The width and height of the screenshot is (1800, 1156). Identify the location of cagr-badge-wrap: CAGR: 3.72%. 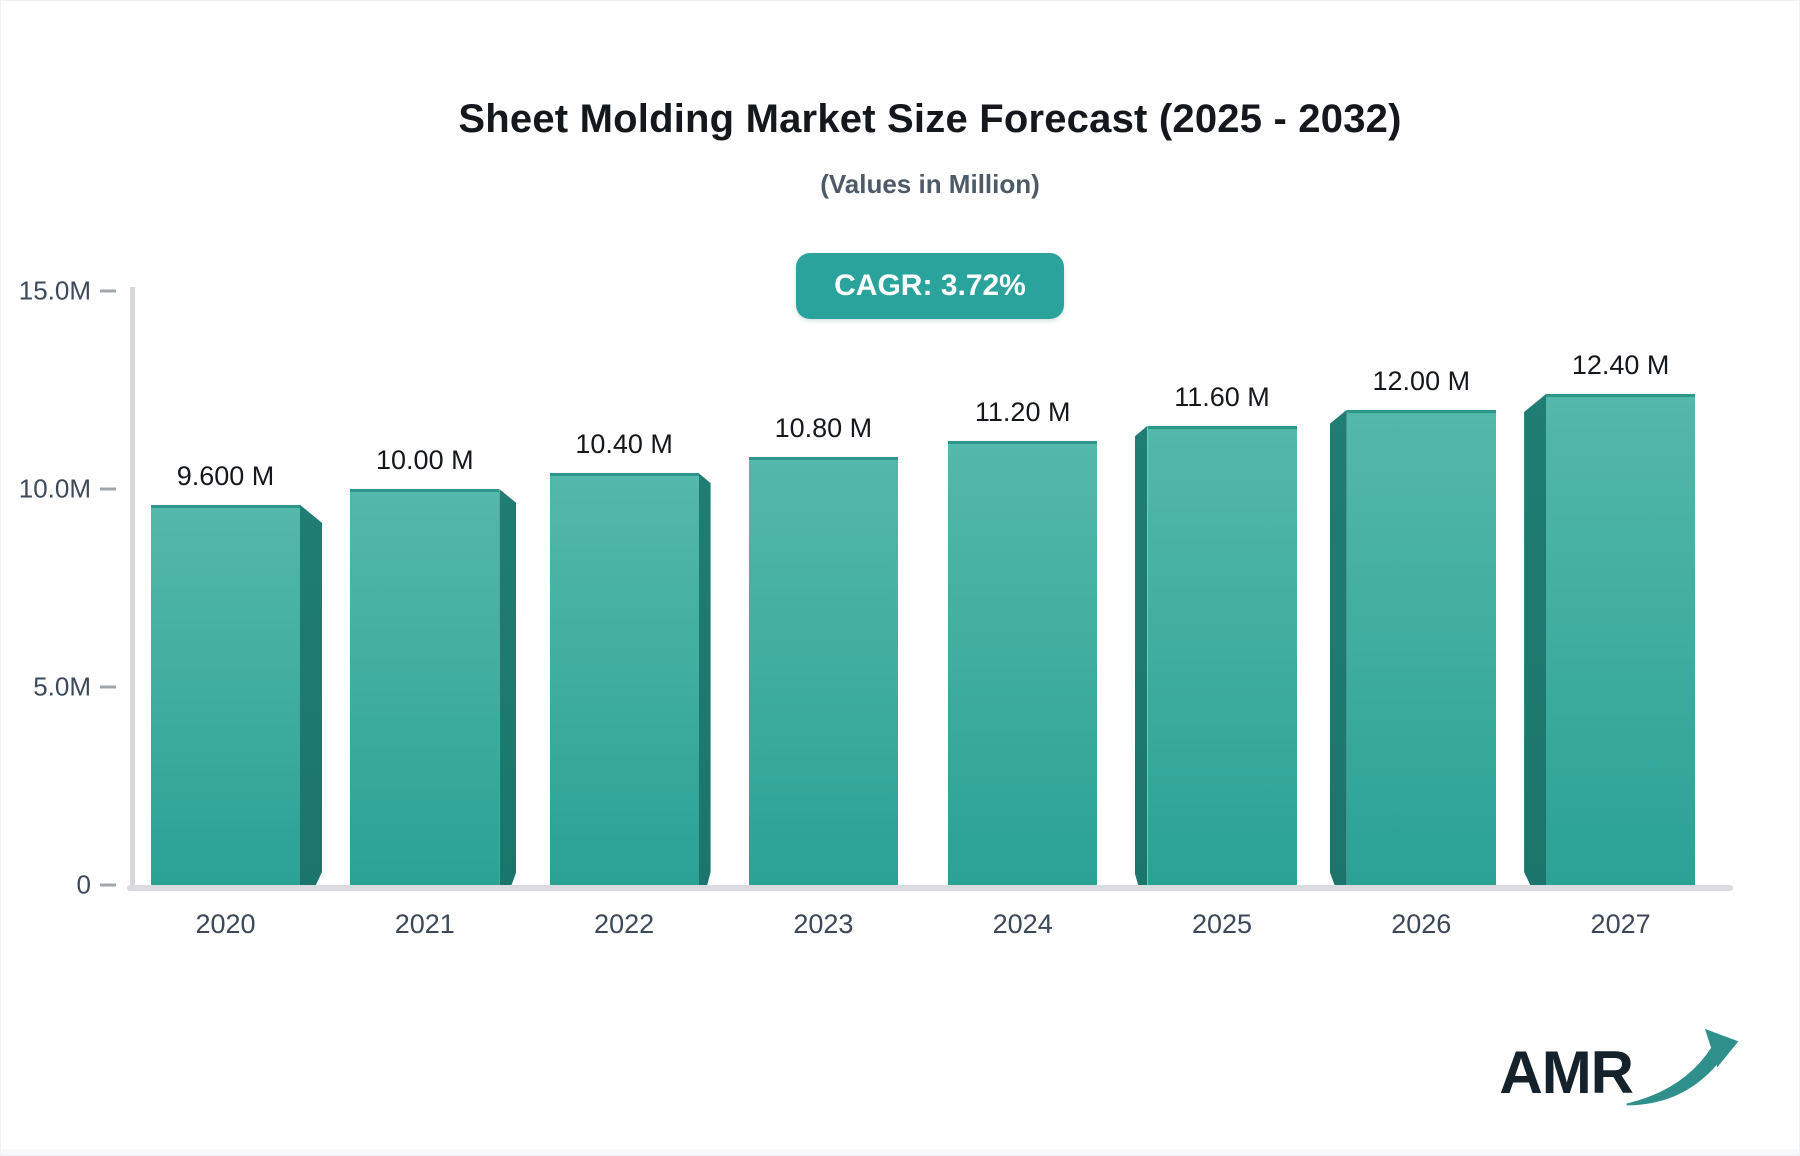
(930, 286).